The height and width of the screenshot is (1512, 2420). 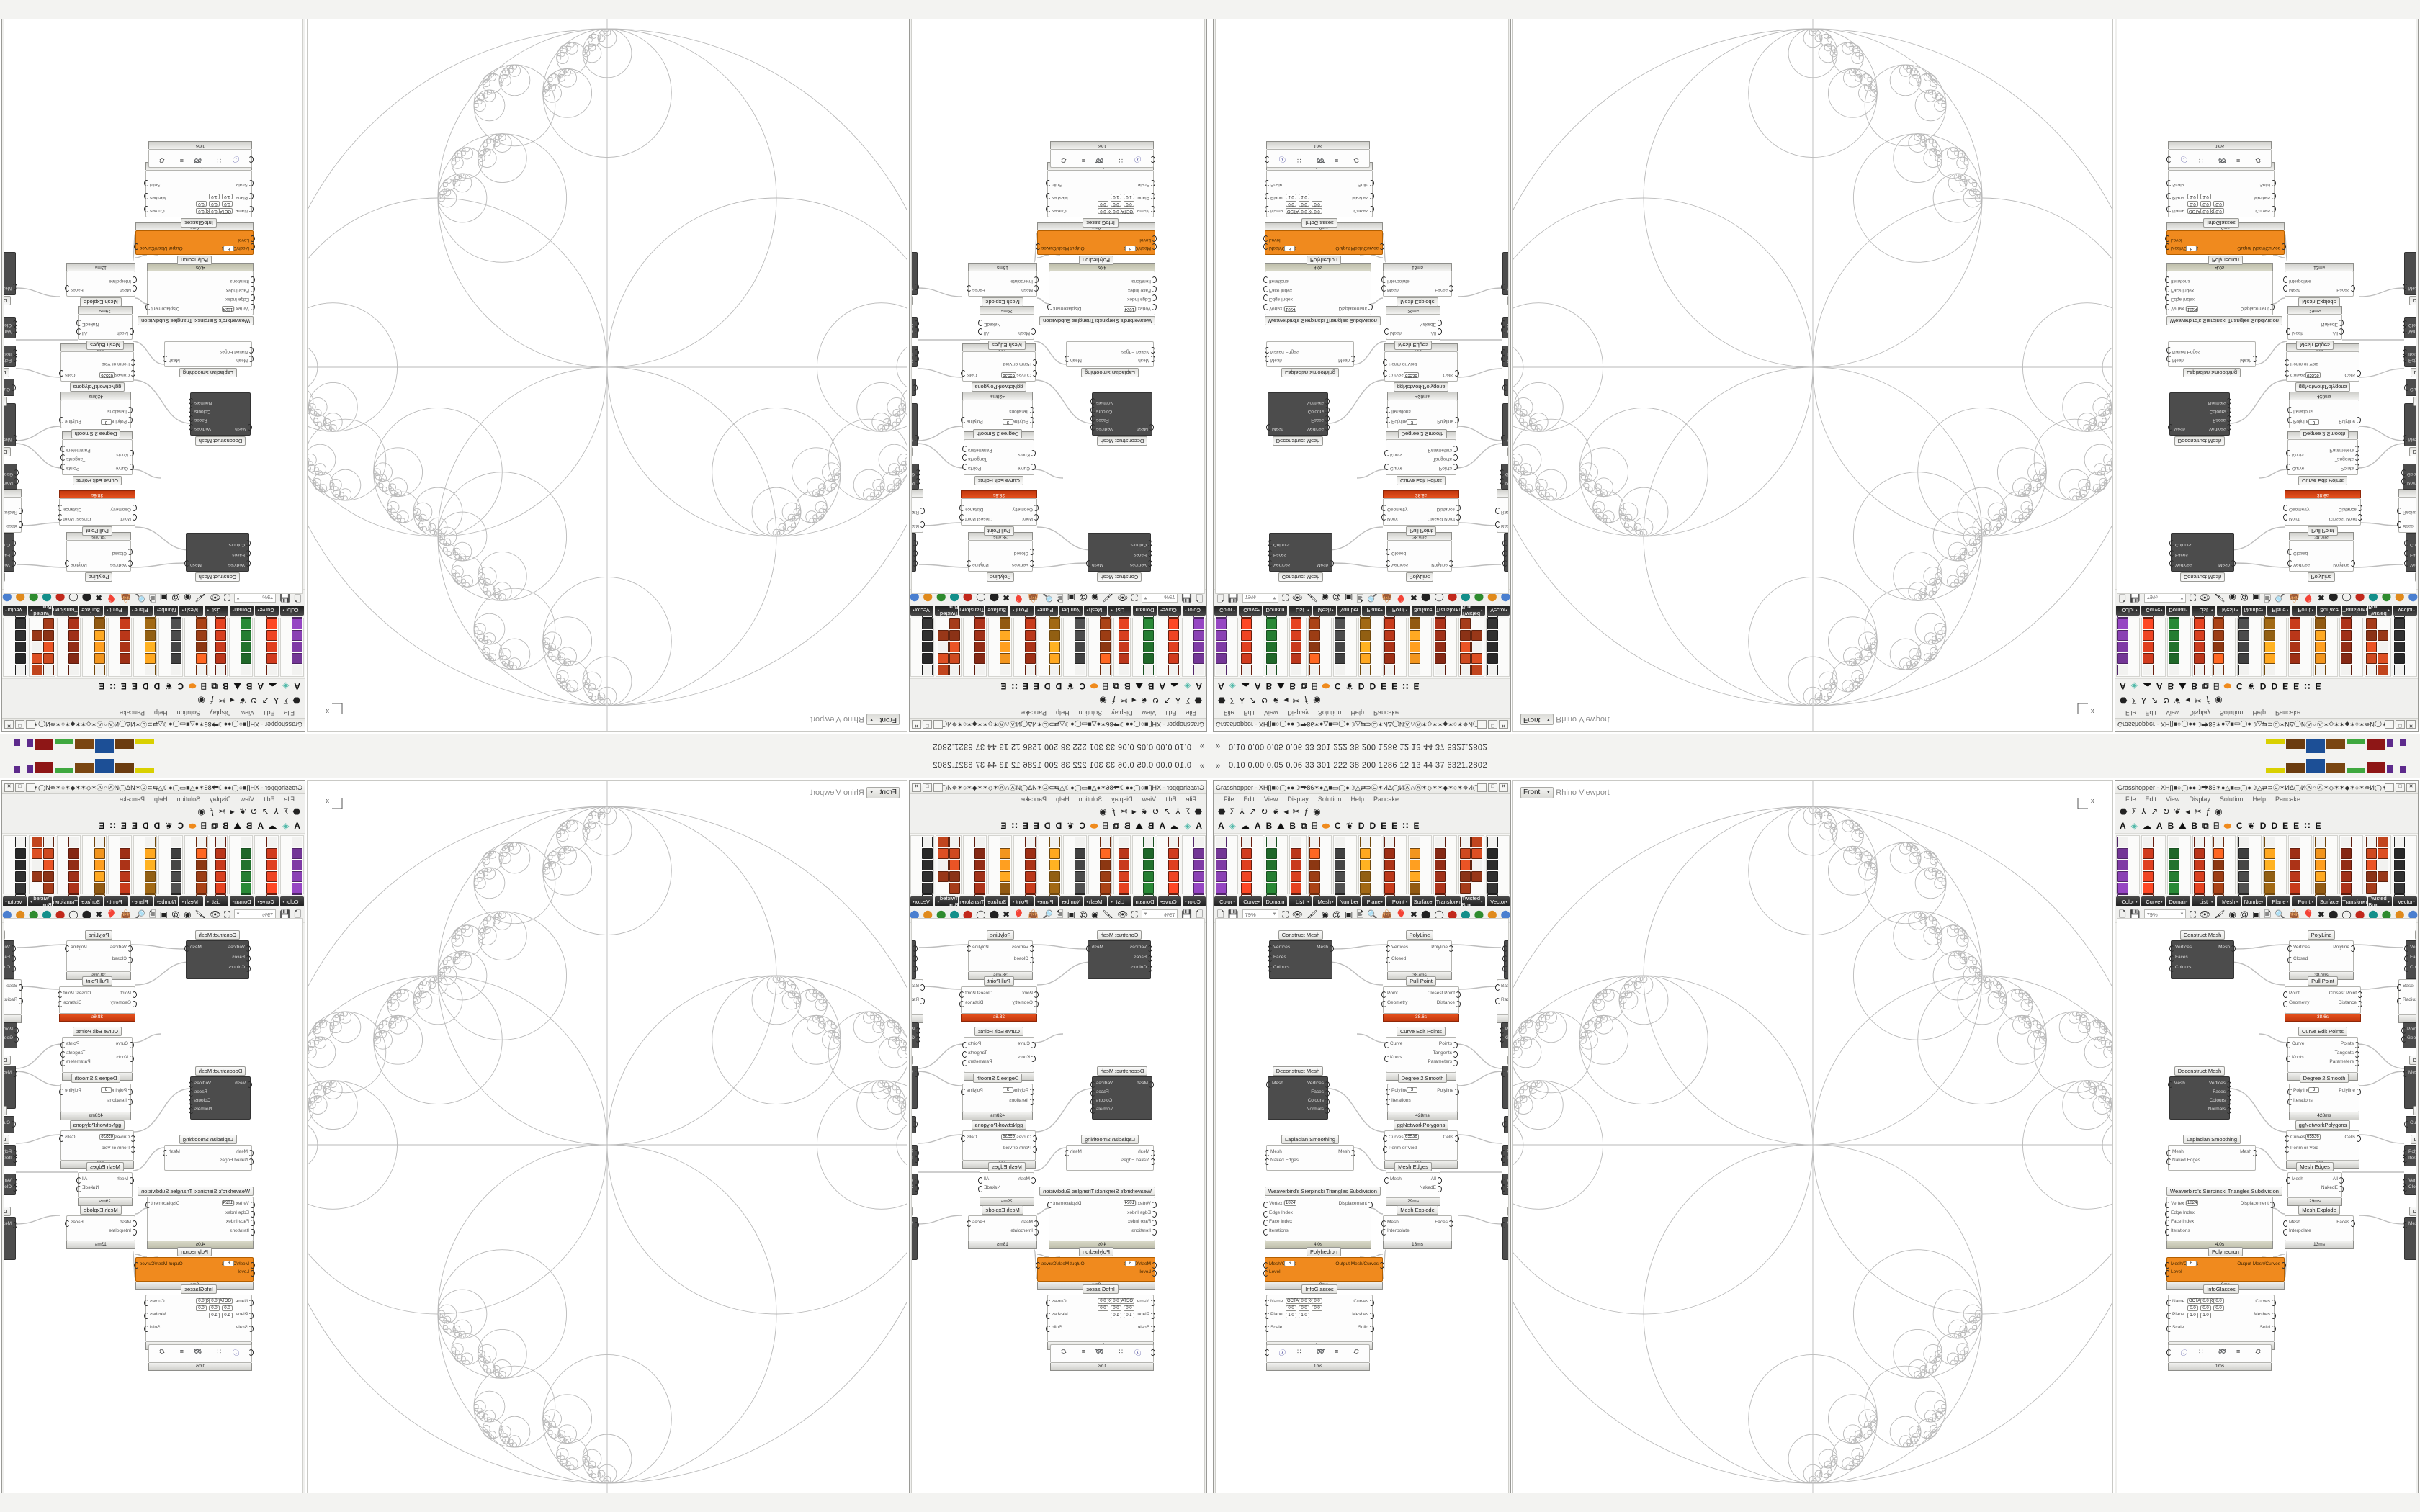 I want to click on capsule-icon: ◉, so click(x=1095, y=598).